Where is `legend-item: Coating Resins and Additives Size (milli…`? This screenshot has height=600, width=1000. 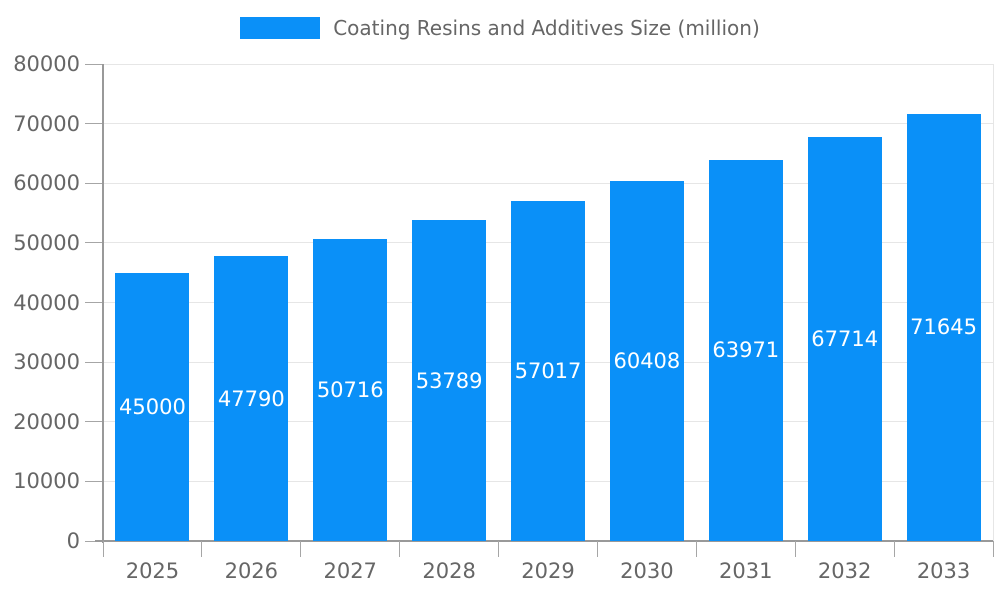
legend-item: Coating Resins and Additives Size (milli… is located at coordinates (500, 28).